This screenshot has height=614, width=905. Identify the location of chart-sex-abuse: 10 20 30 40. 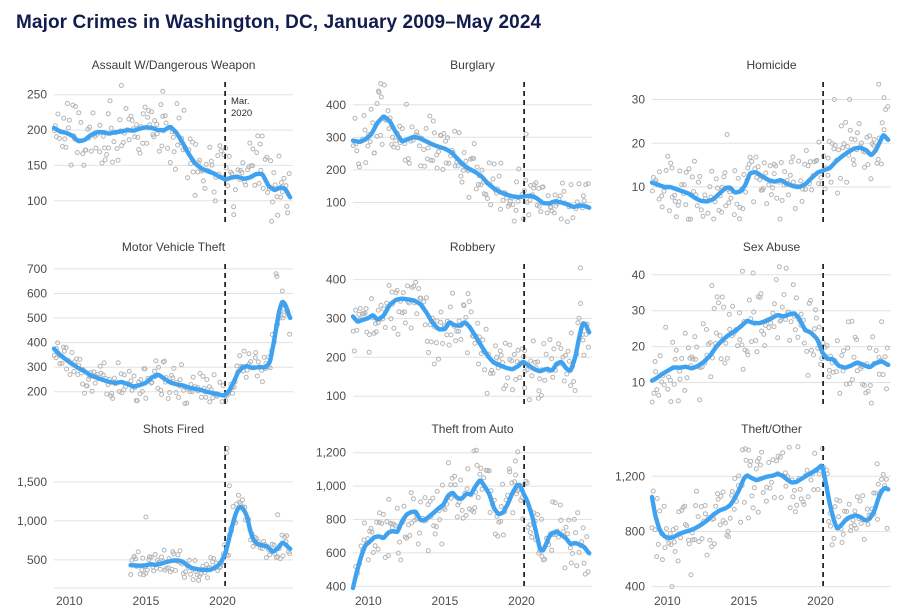
(761, 335).